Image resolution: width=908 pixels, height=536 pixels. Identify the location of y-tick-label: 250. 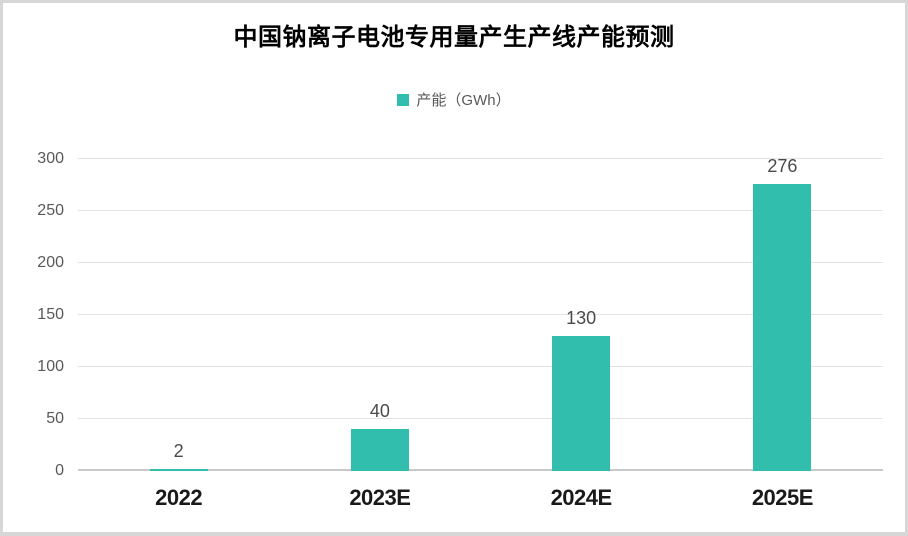
(50, 210).